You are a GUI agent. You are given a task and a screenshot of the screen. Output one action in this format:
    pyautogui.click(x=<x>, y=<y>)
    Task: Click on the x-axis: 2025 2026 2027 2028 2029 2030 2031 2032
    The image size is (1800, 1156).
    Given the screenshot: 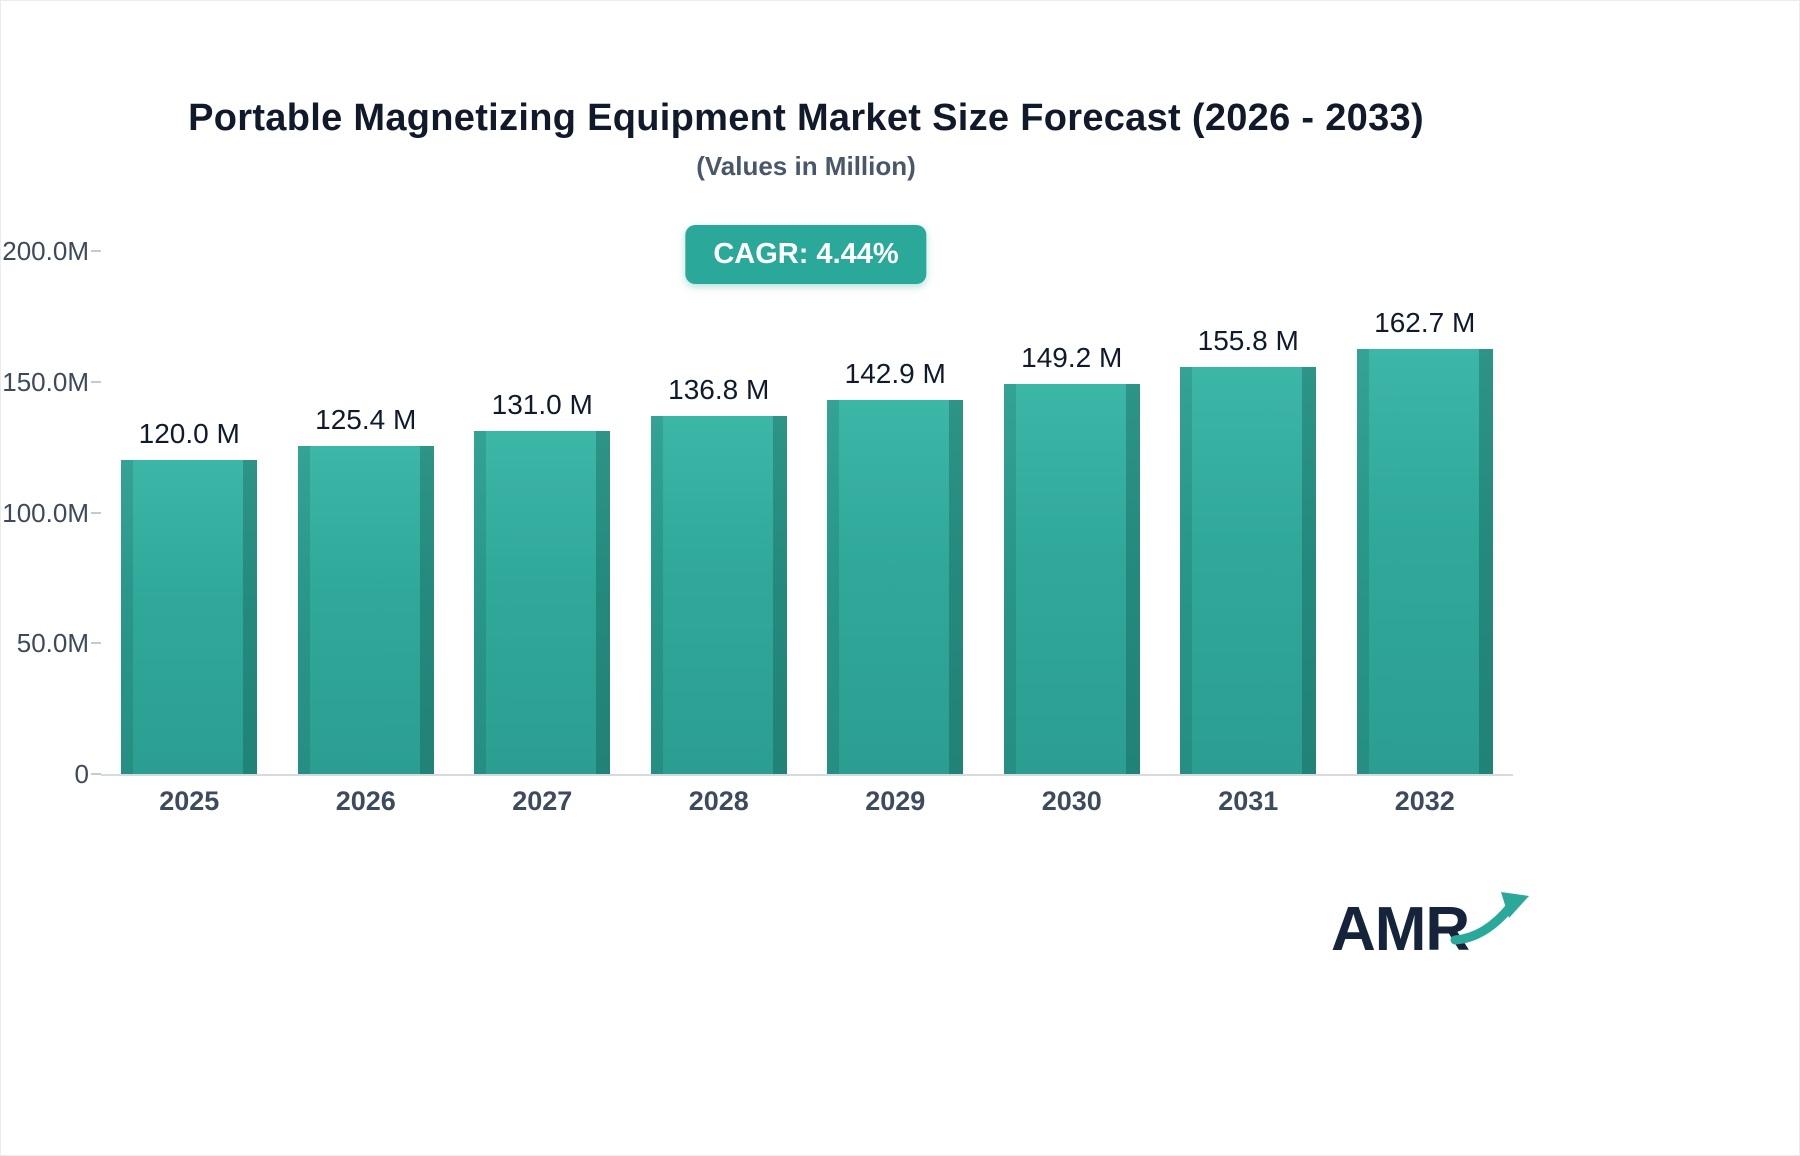 What is the action you would take?
    pyautogui.click(x=807, y=801)
    